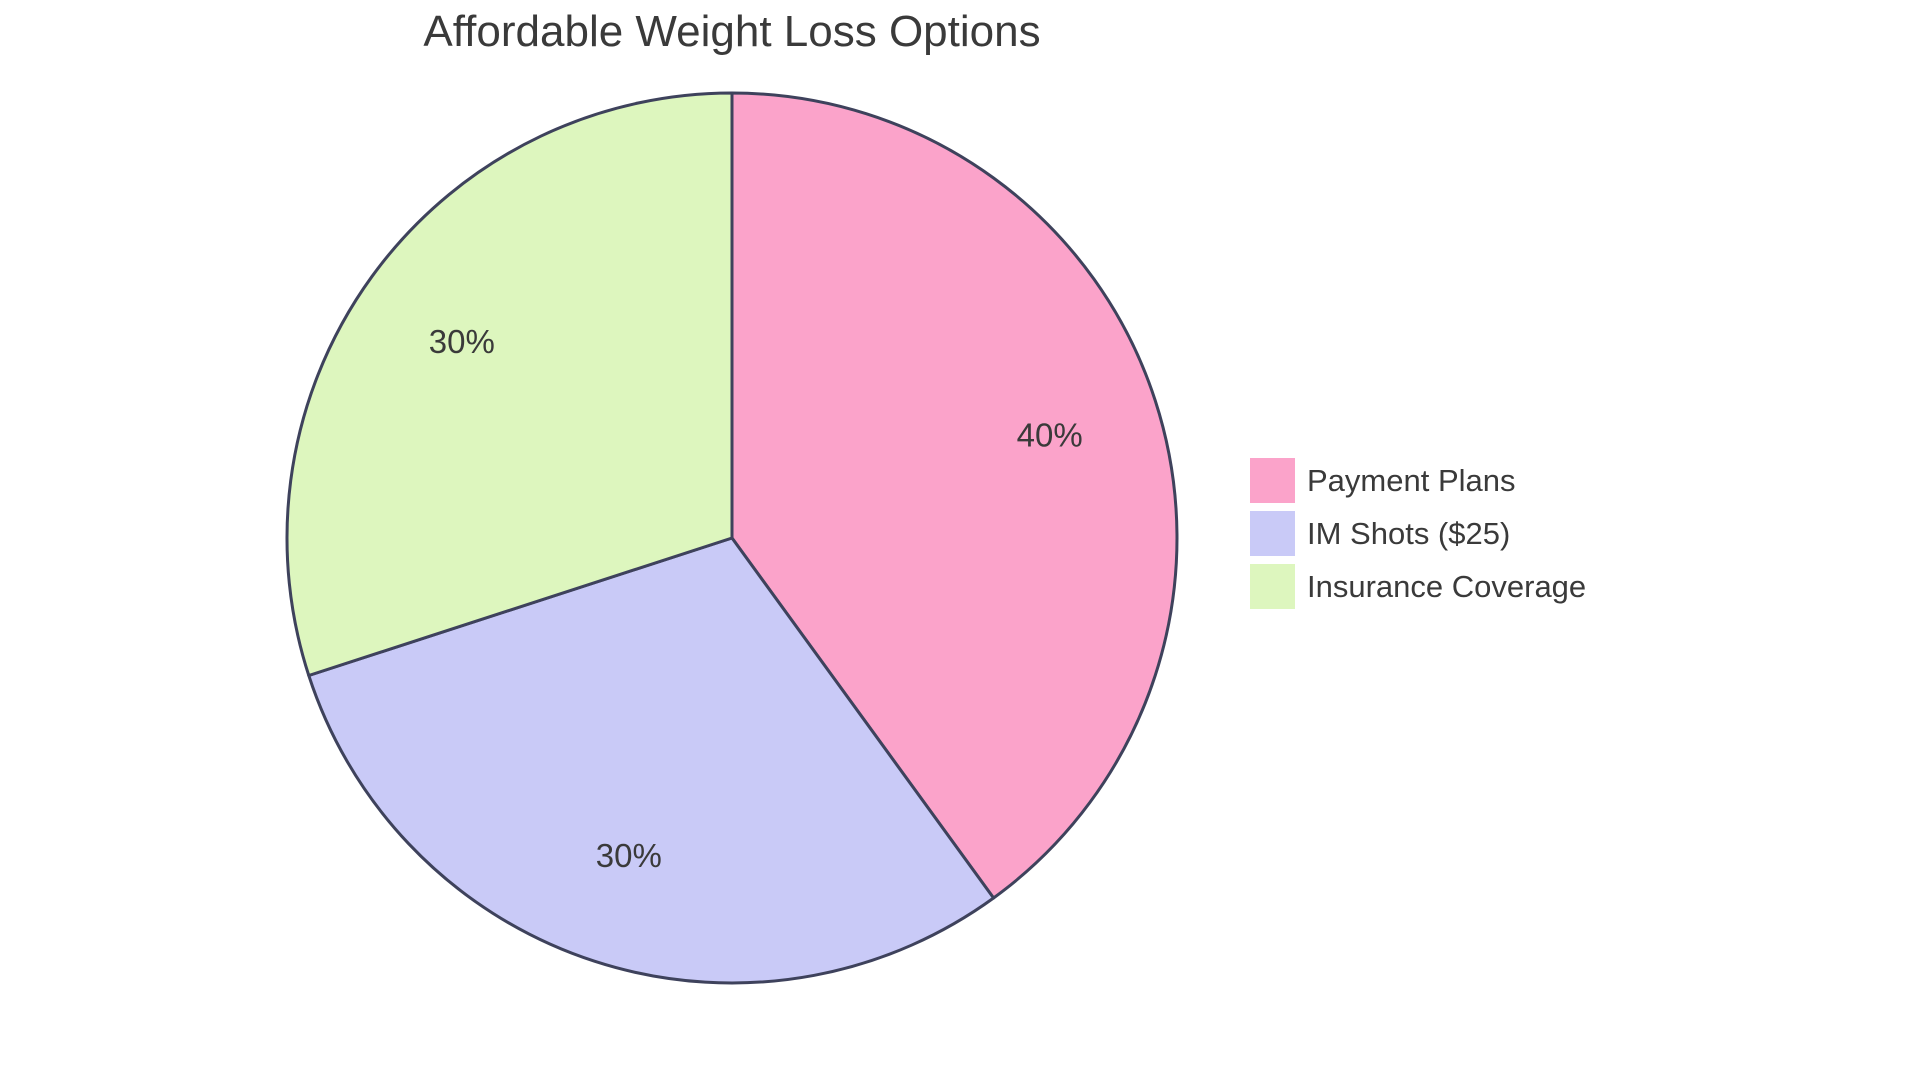  Describe the element at coordinates (1411, 480) in the screenshot. I see `legend-label-payment-plans: Payment Plans` at that location.